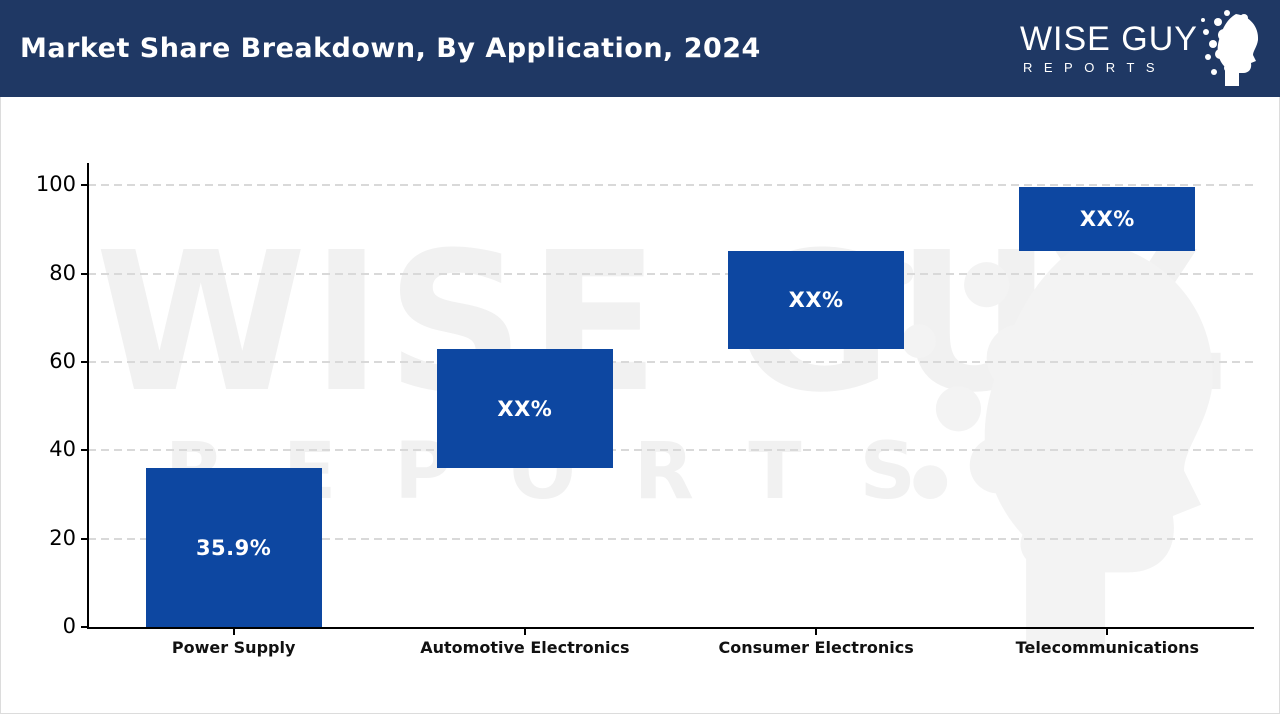 The width and height of the screenshot is (1280, 720). What do you see at coordinates (1107, 647) in the screenshot?
I see `x-tick-label: Telecommunications` at bounding box center [1107, 647].